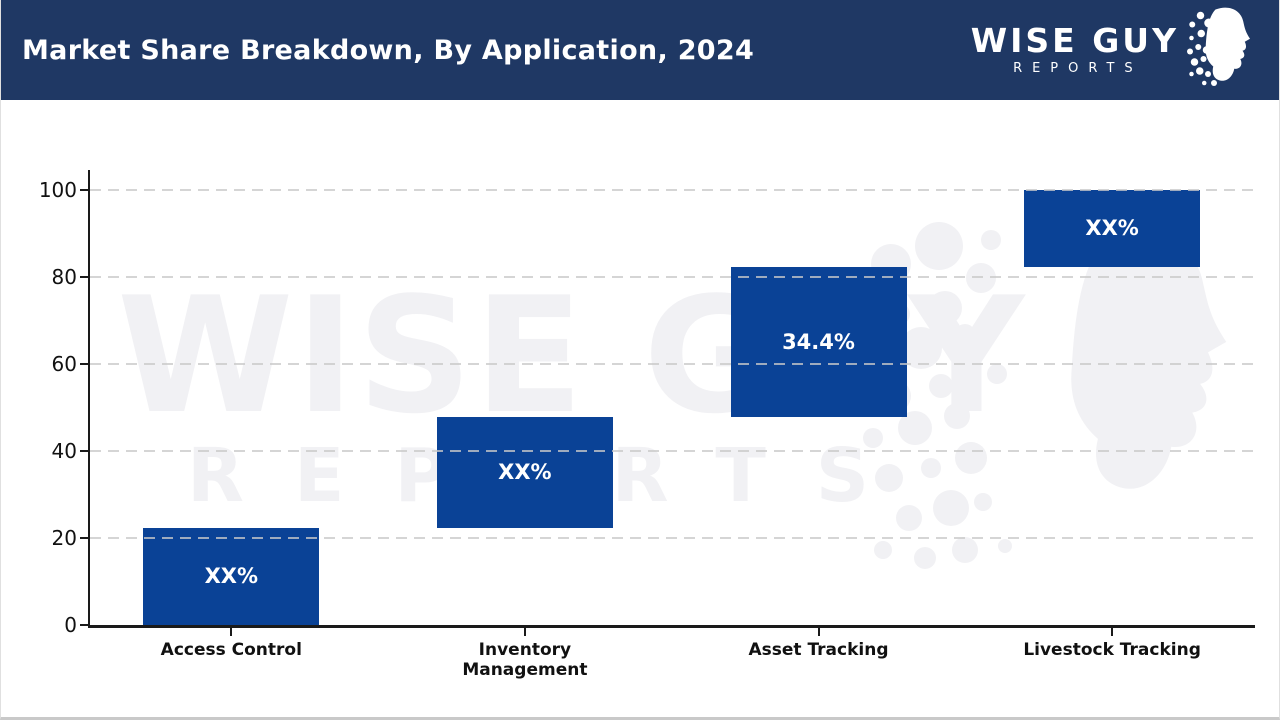  I want to click on y-tick-label: 20, so click(64, 538).